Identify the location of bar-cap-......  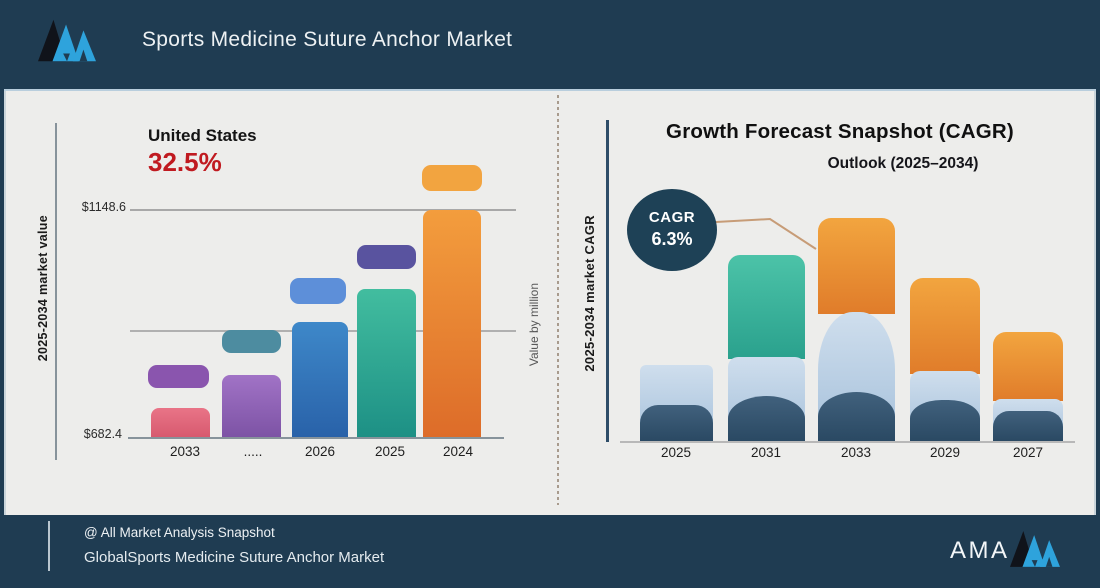
(251, 341).